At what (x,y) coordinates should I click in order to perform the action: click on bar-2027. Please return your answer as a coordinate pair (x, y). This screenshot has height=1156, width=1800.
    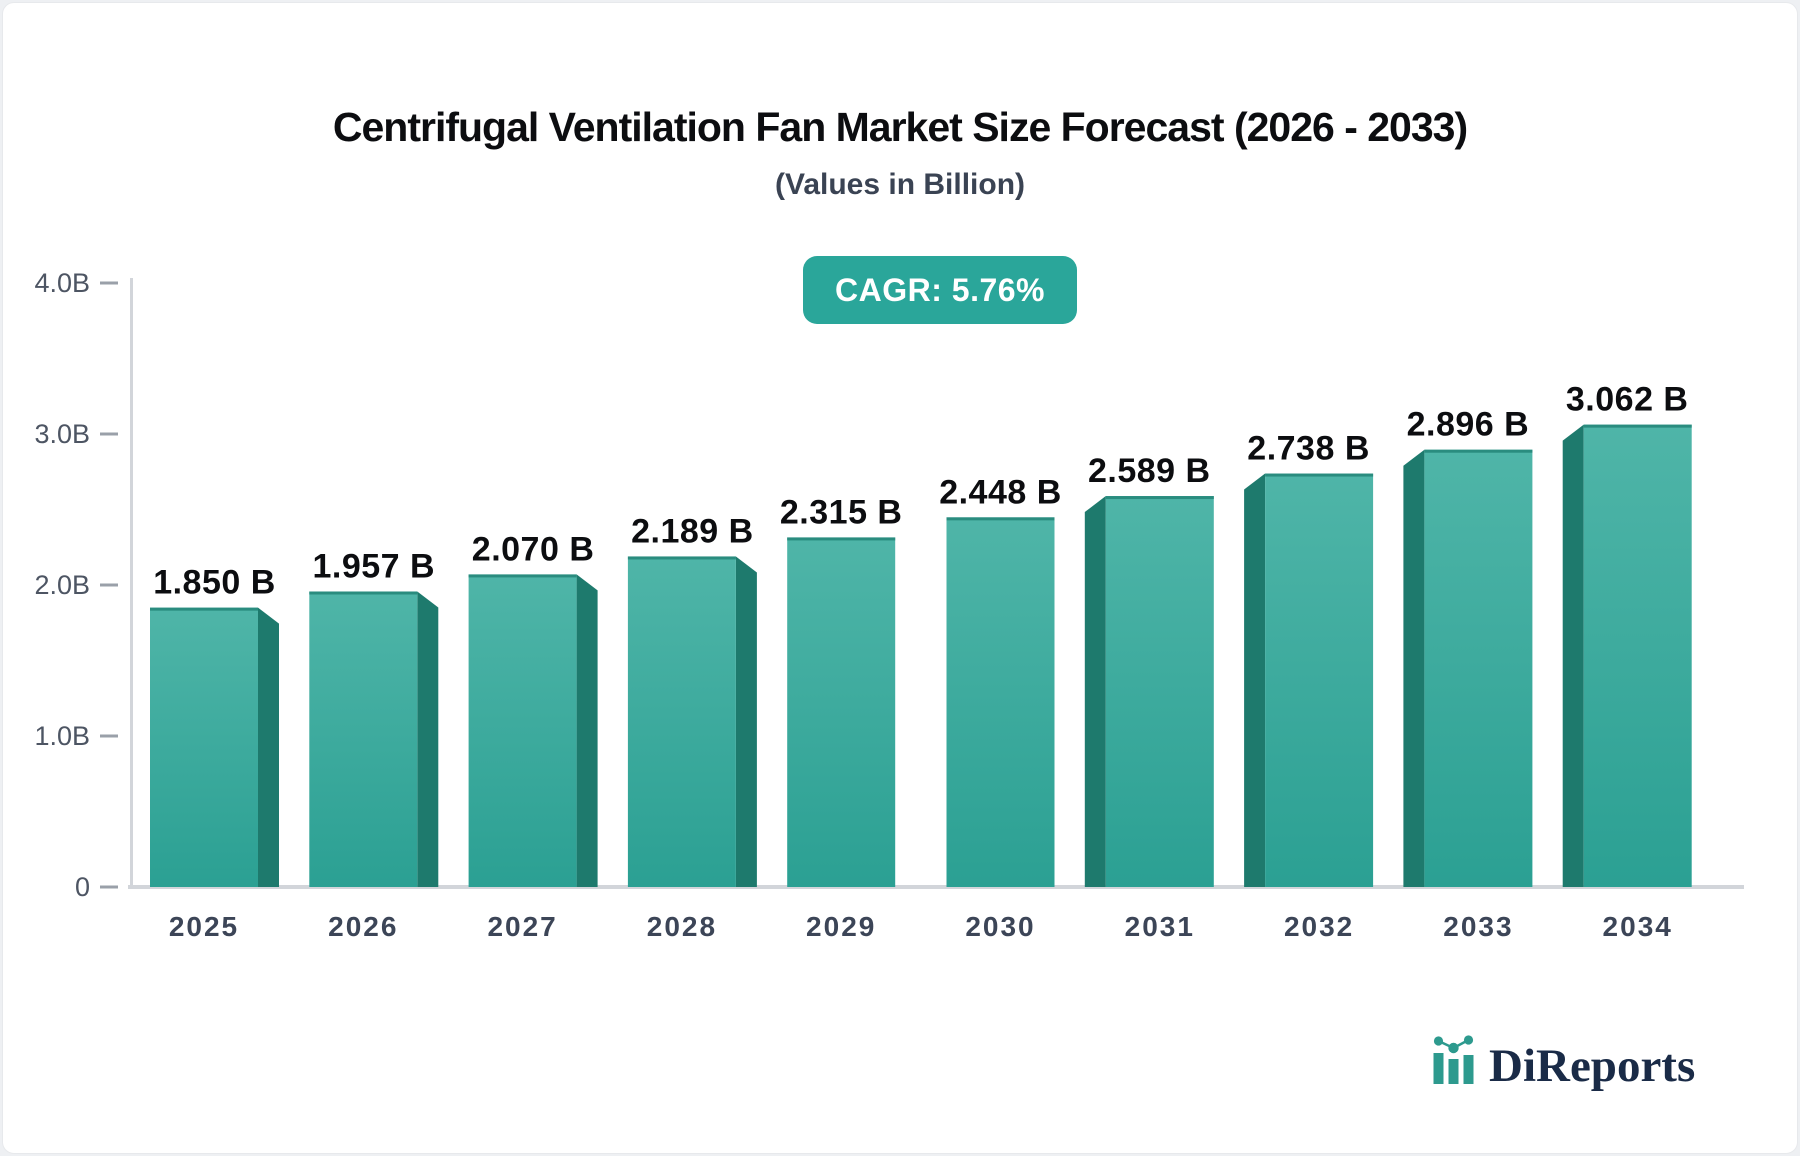
    Looking at the image, I should click on (522, 730).